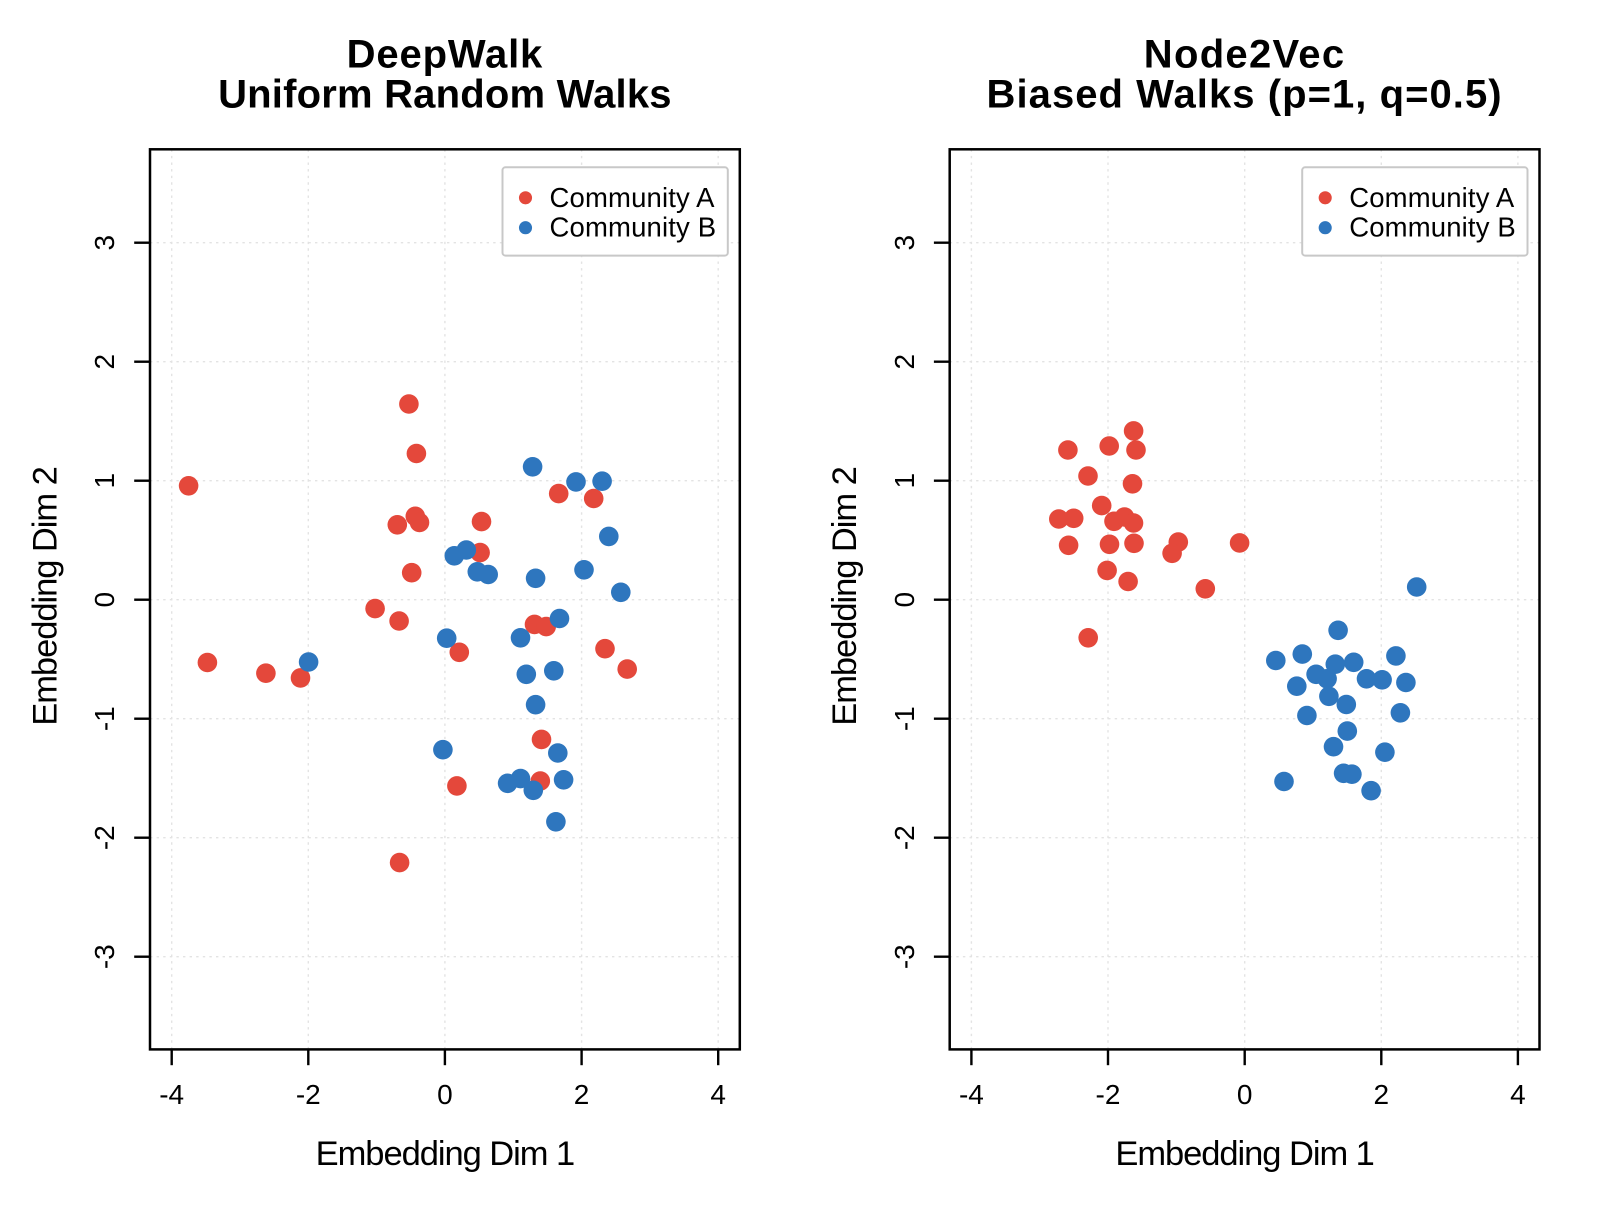  What do you see at coordinates (445, 95) in the screenshot?
I see `svg-text: Uniform Random Walks` at bounding box center [445, 95].